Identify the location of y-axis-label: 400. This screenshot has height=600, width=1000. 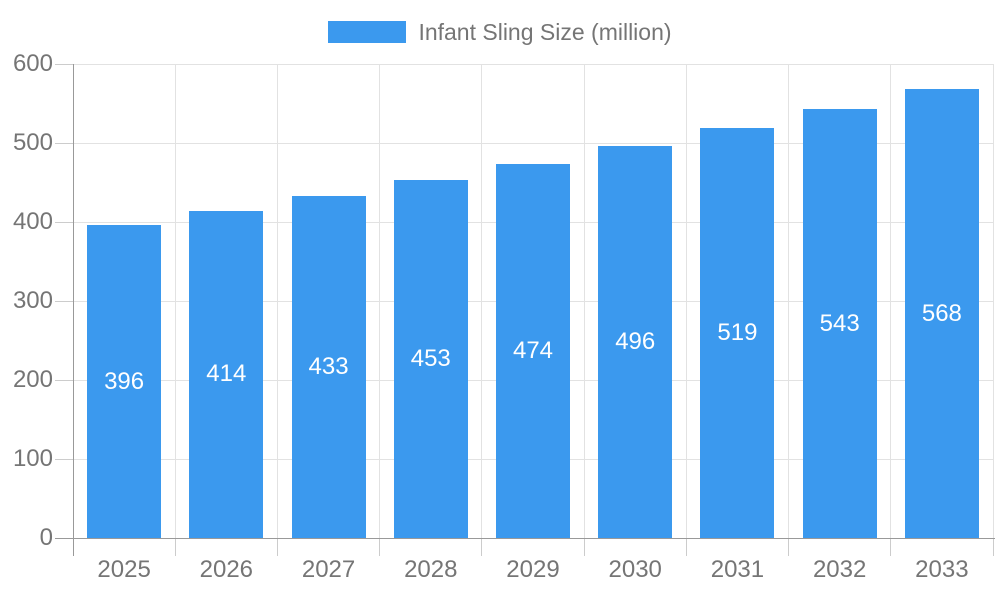
(32, 221).